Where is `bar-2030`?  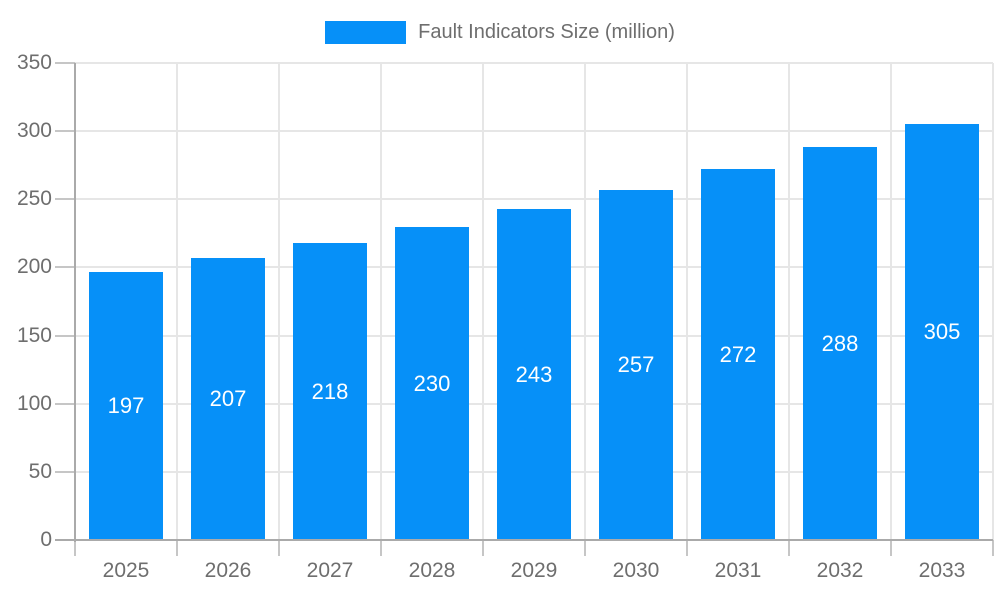
bar-2030 is located at coordinates (636, 365).